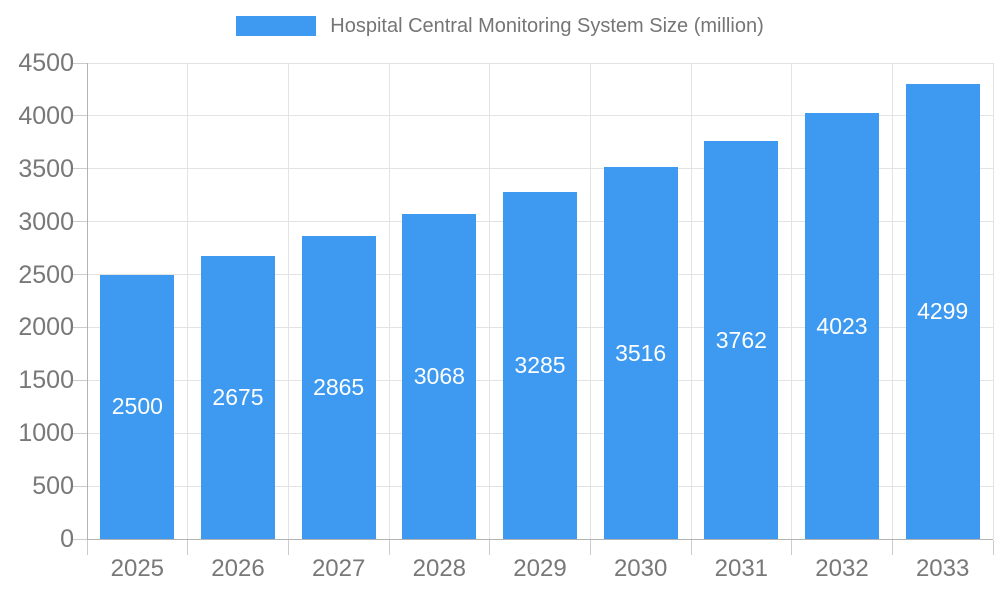  I want to click on bar-value-label: 3285, so click(540, 364).